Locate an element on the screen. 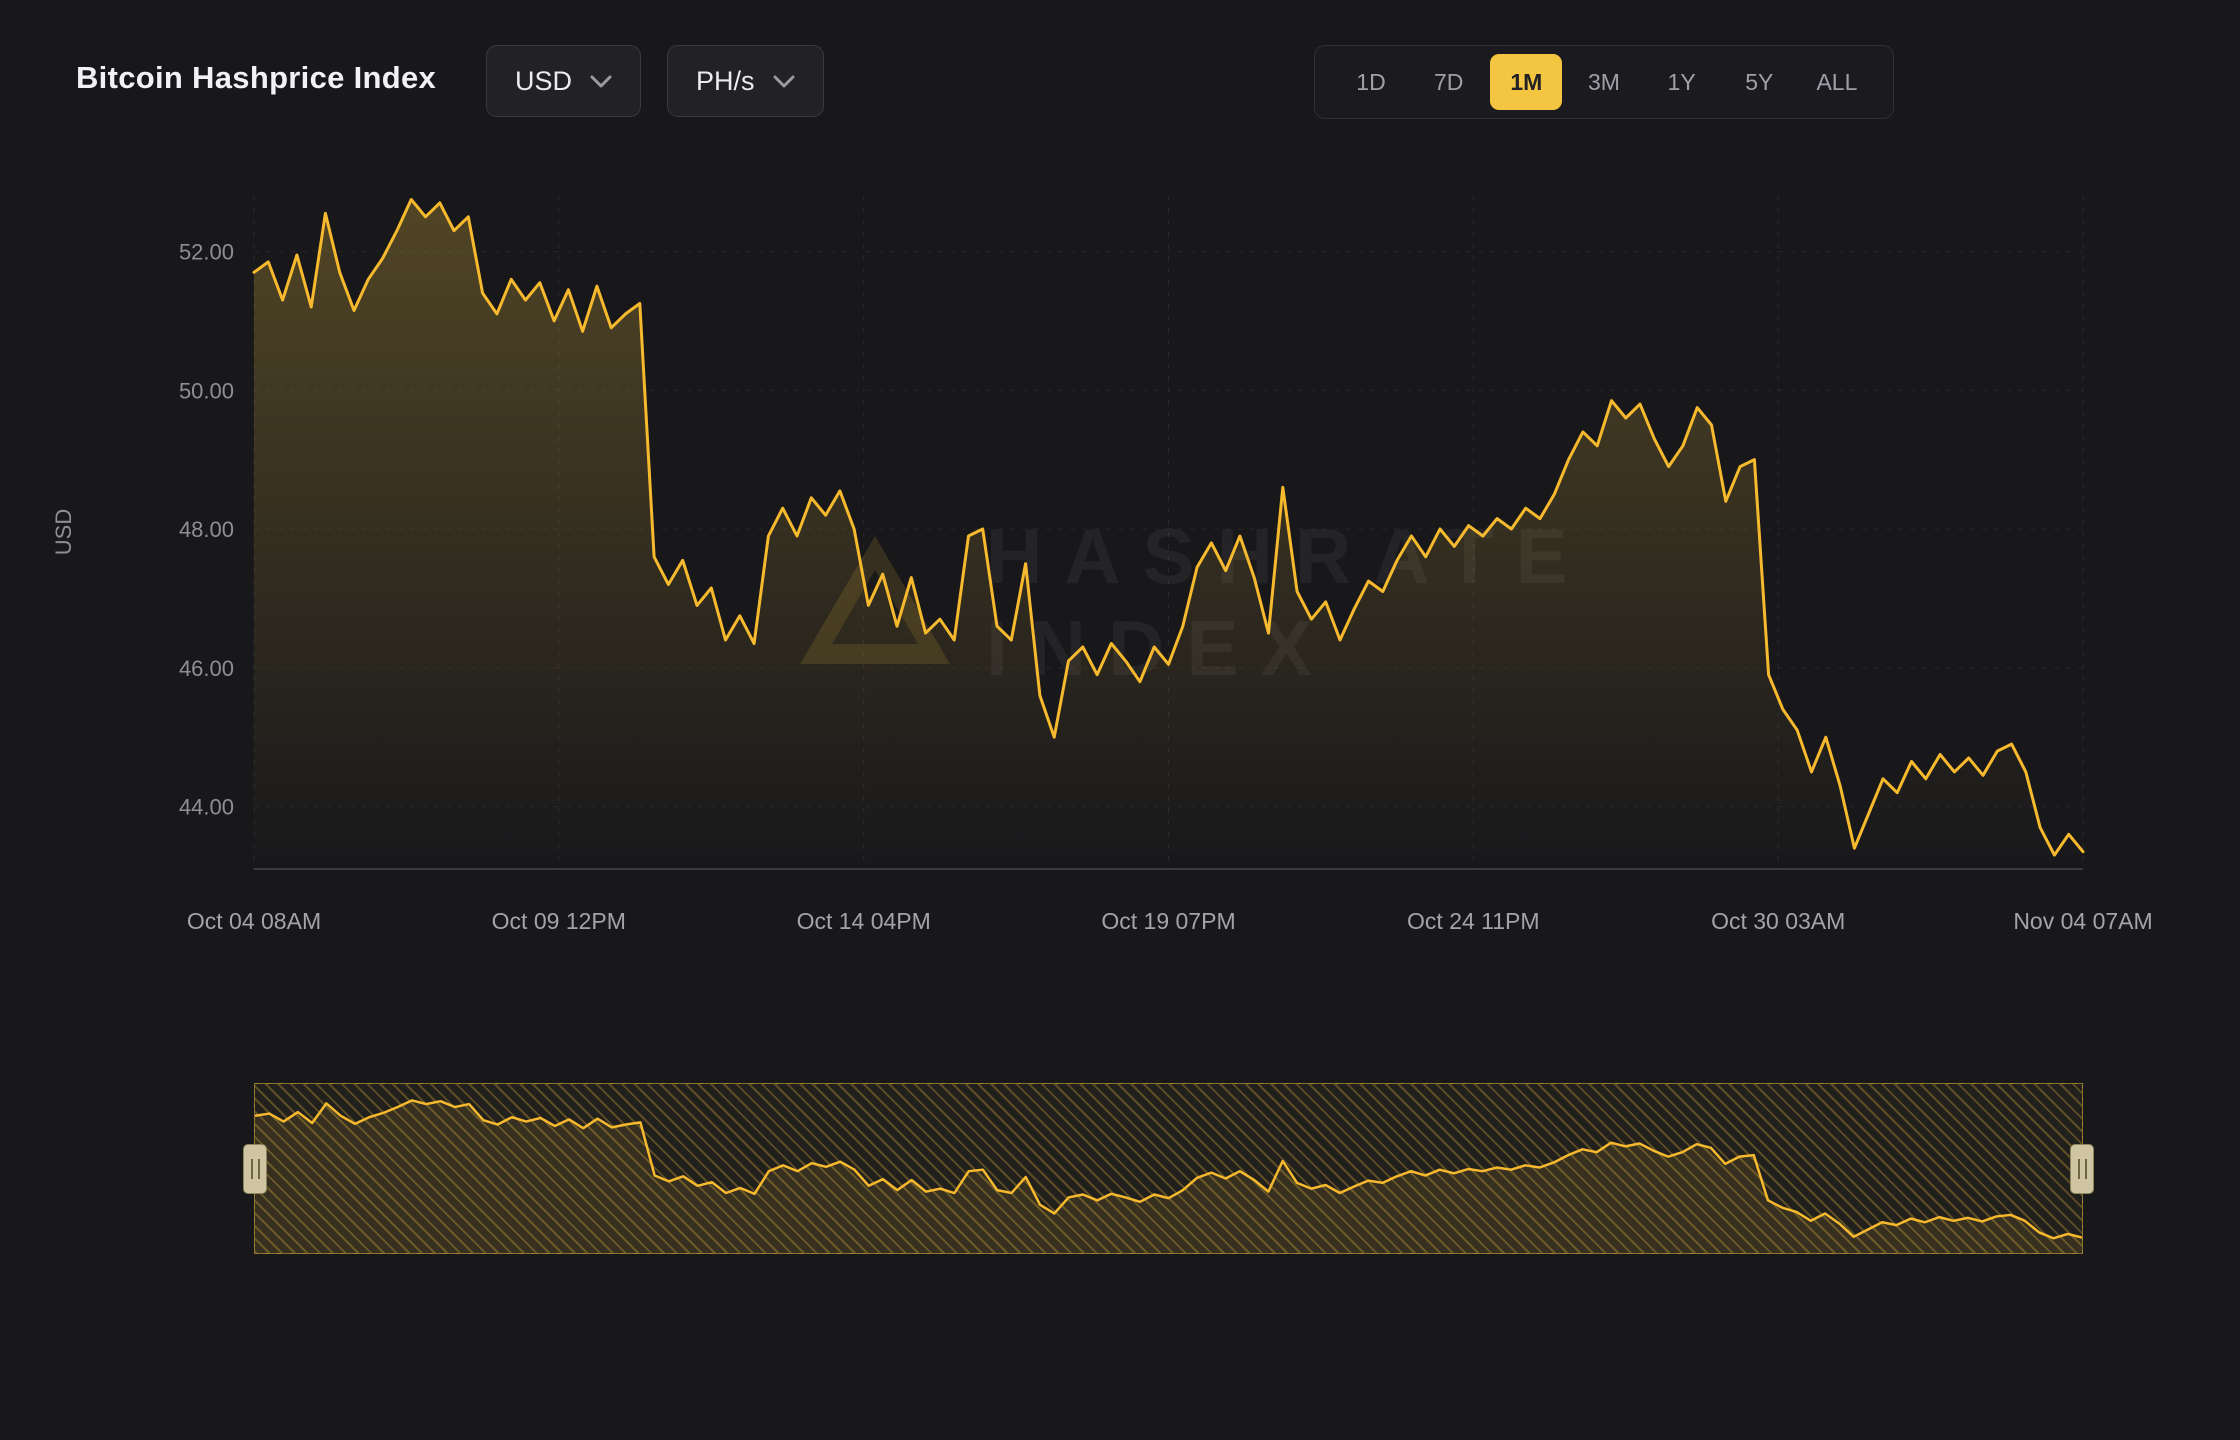  range-button-1m: 1M is located at coordinates (1526, 82).